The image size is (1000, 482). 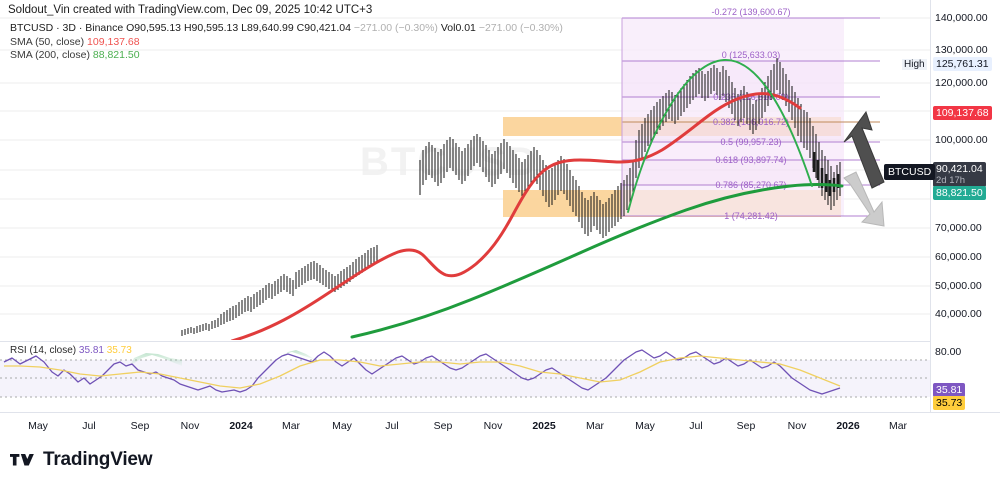 What do you see at coordinates (323, 28) in the screenshot?
I see `legend-close: C90,421.04` at bounding box center [323, 28].